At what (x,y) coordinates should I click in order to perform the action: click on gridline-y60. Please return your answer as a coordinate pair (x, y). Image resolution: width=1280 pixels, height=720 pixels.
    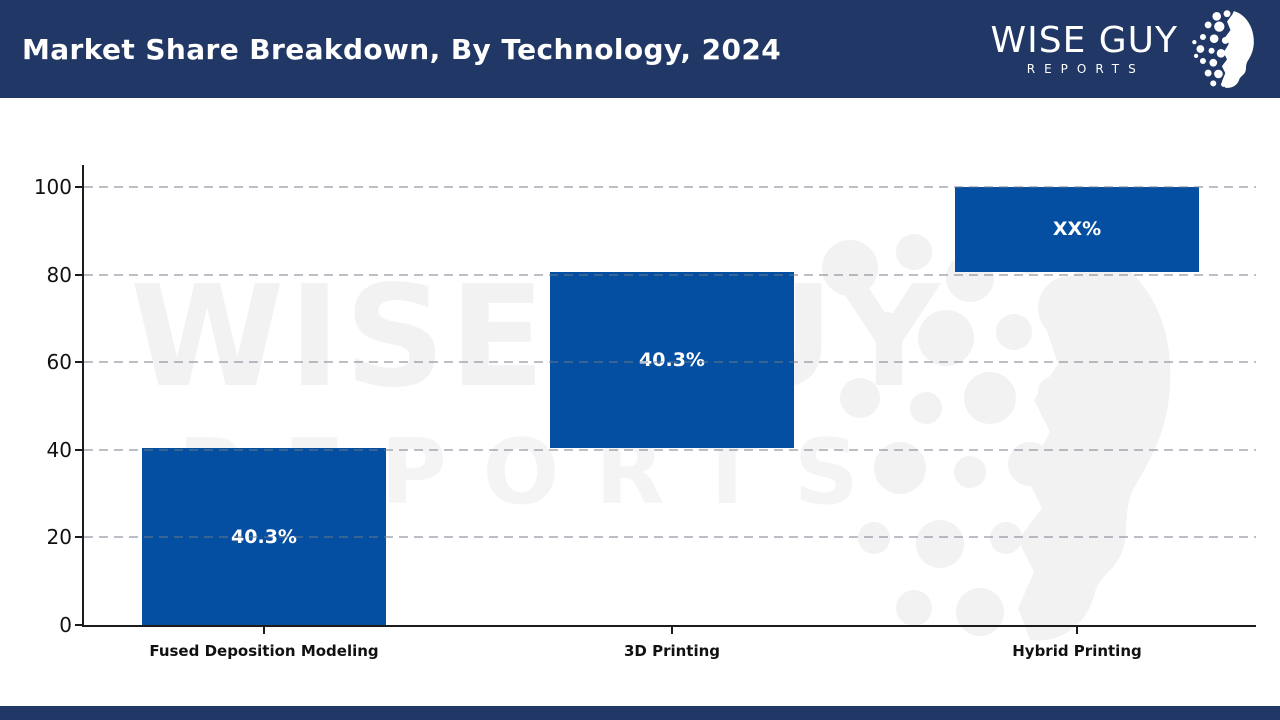
    Looking at the image, I should click on (670, 362).